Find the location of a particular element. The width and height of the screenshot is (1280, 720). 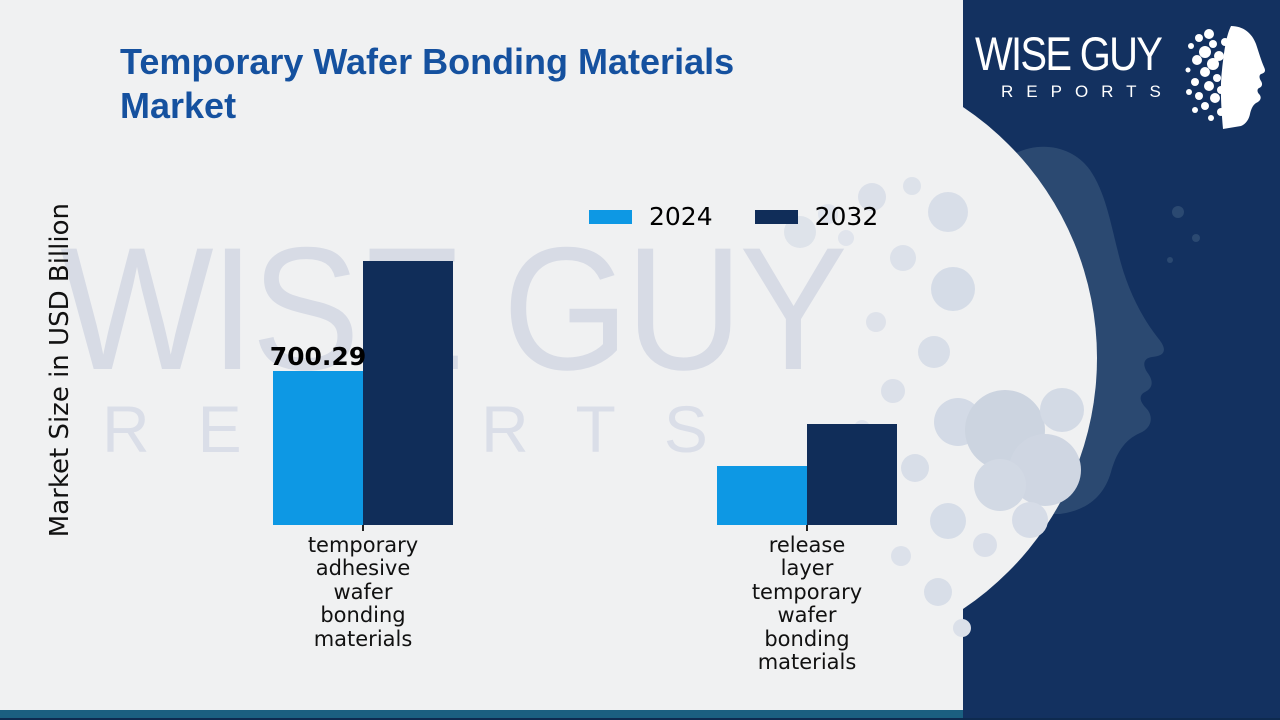

legend-label-2024: 2024 is located at coordinates (681, 216).